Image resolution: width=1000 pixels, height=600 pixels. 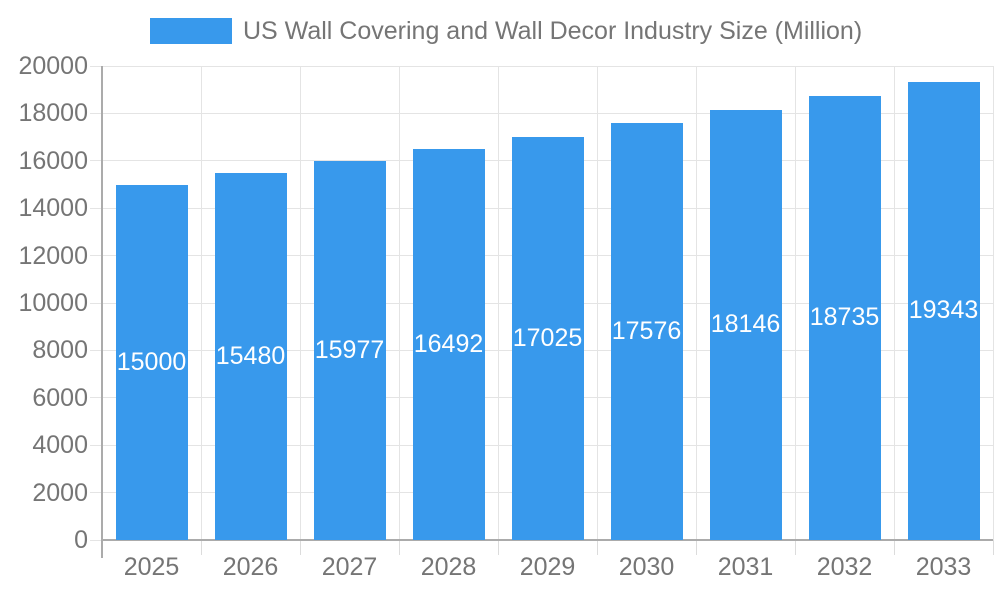 I want to click on bar-value-label: 15977, so click(x=349, y=350).